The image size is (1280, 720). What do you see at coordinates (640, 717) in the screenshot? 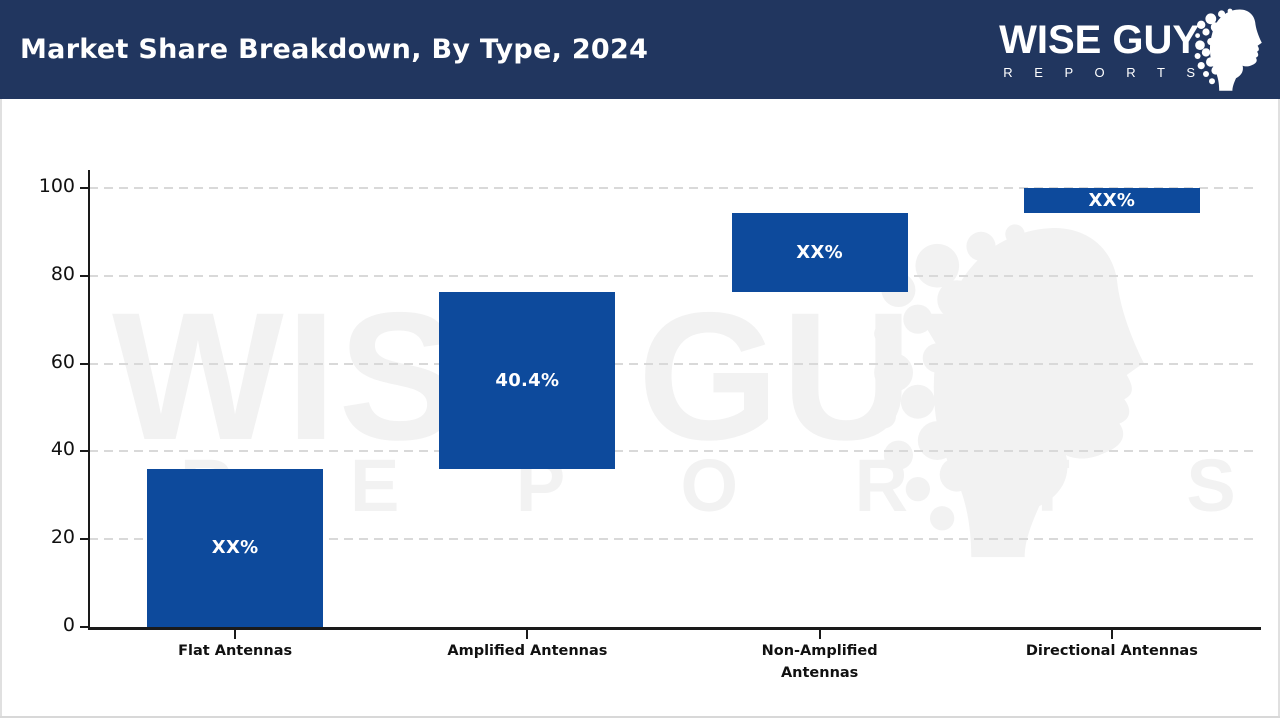
I see `page-bottom-border` at bounding box center [640, 717].